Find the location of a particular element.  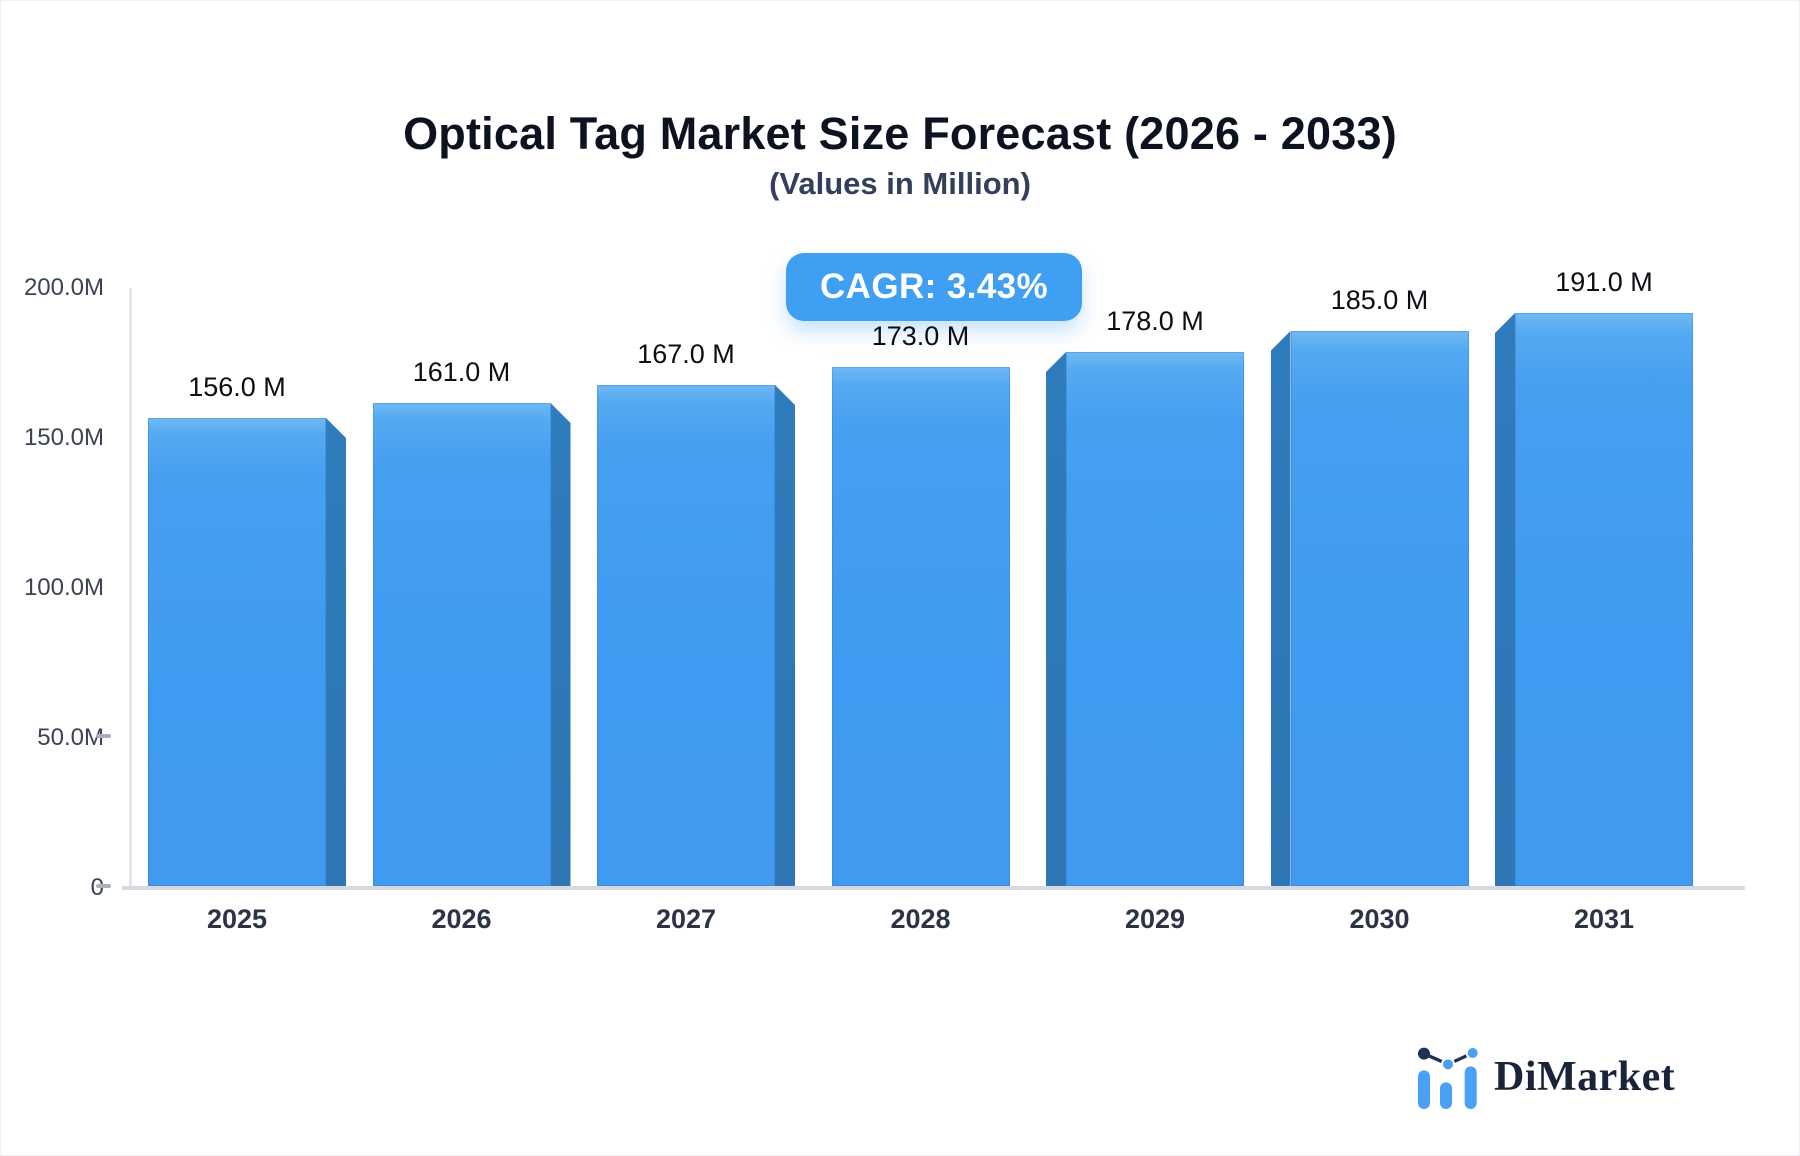

bar-value-label: 185.0 M is located at coordinates (1379, 300).